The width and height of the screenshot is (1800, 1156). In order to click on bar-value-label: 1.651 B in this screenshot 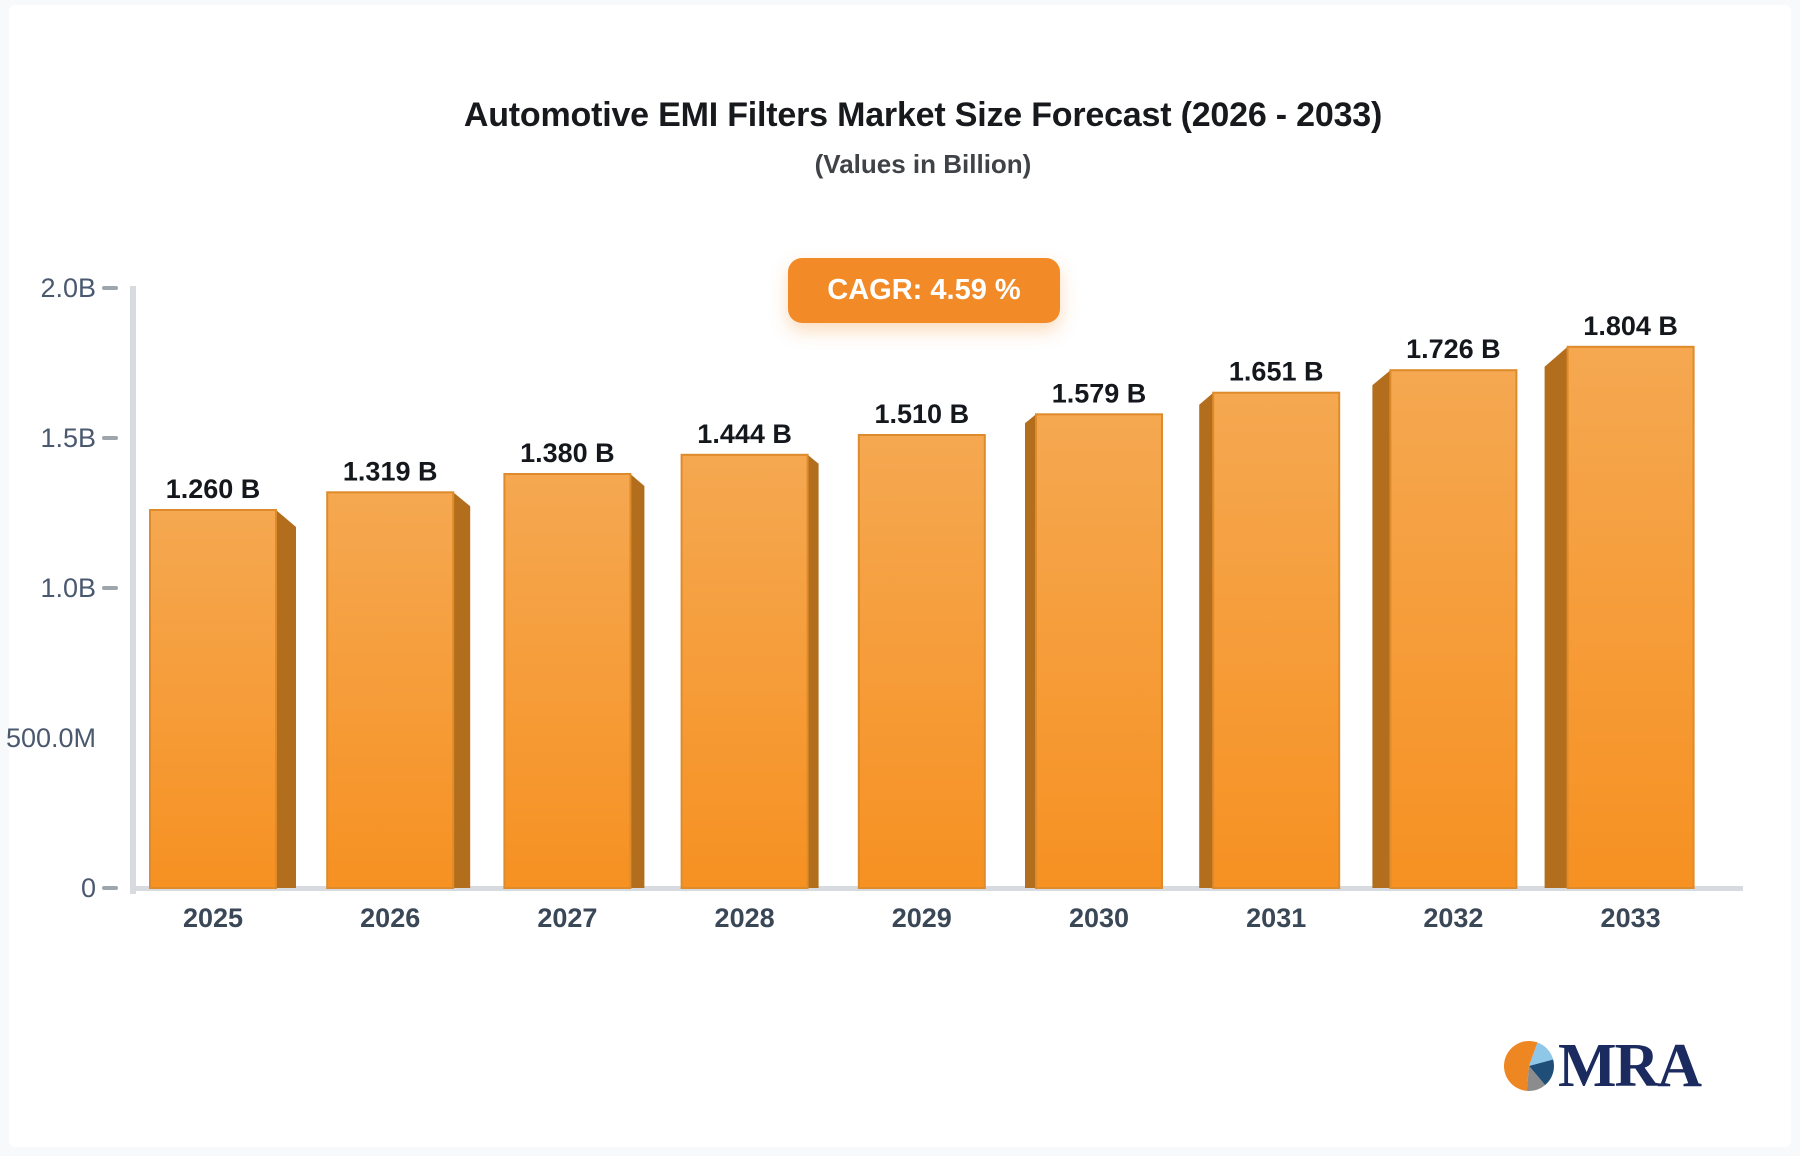, I will do `click(1276, 372)`.